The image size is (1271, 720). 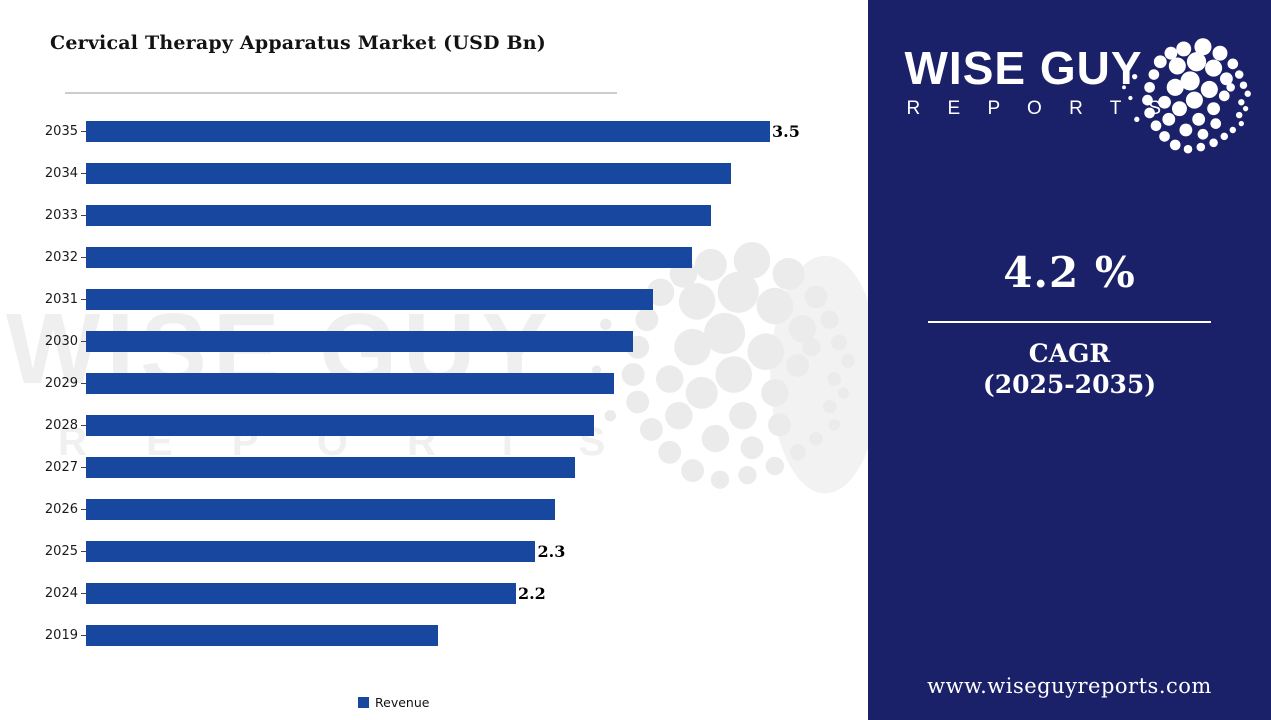 I want to click on bar-2029, so click(x=350, y=383).